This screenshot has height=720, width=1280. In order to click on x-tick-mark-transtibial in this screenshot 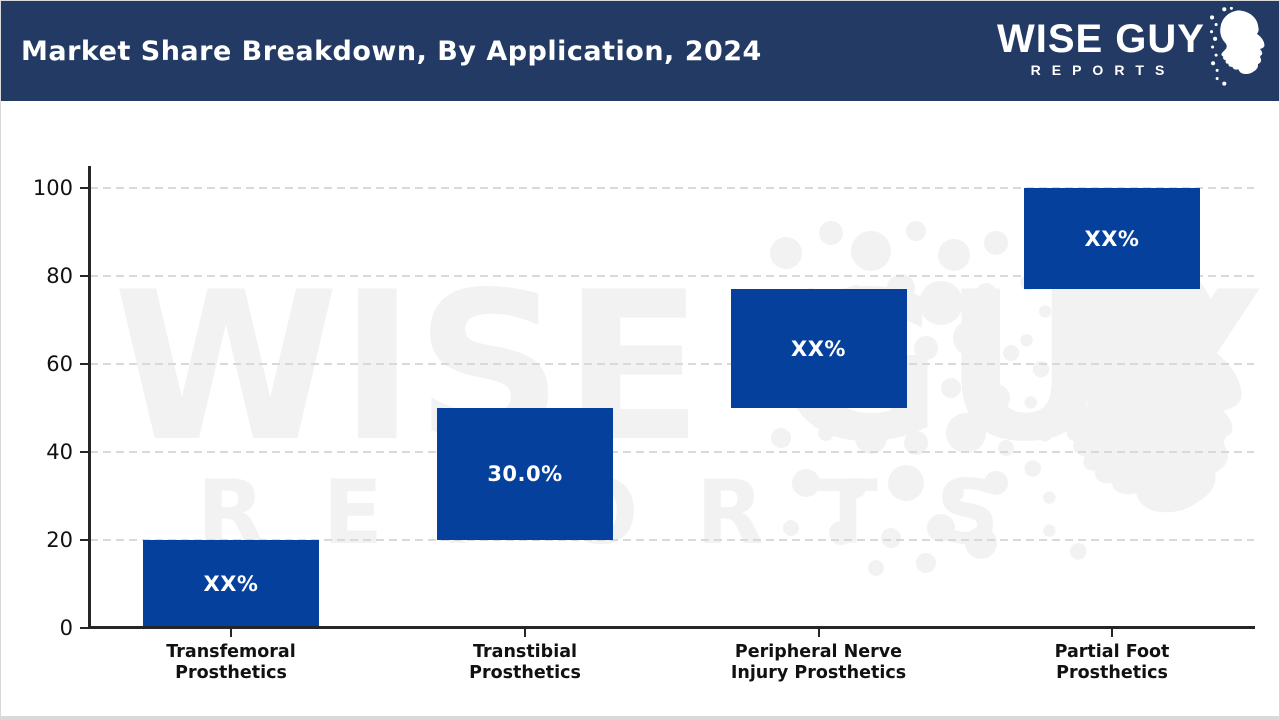, I will do `click(525, 633)`.